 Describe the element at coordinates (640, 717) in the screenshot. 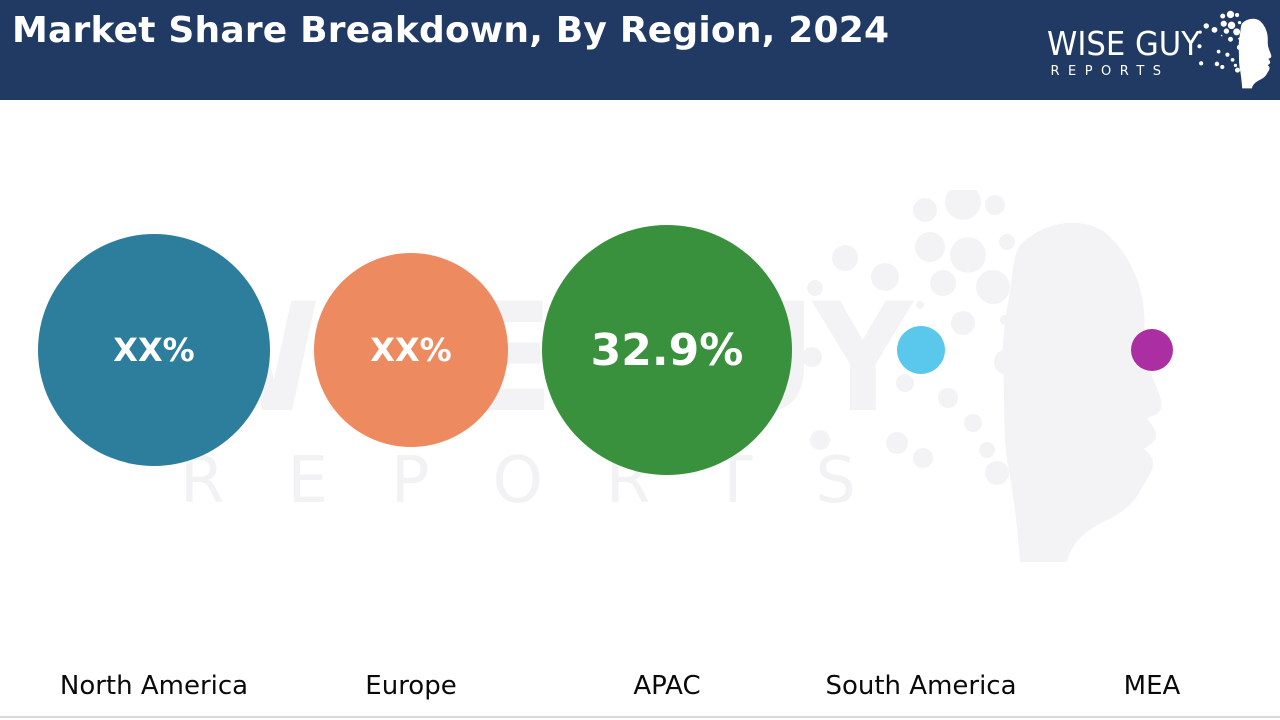

I see `bottom-divider` at that location.